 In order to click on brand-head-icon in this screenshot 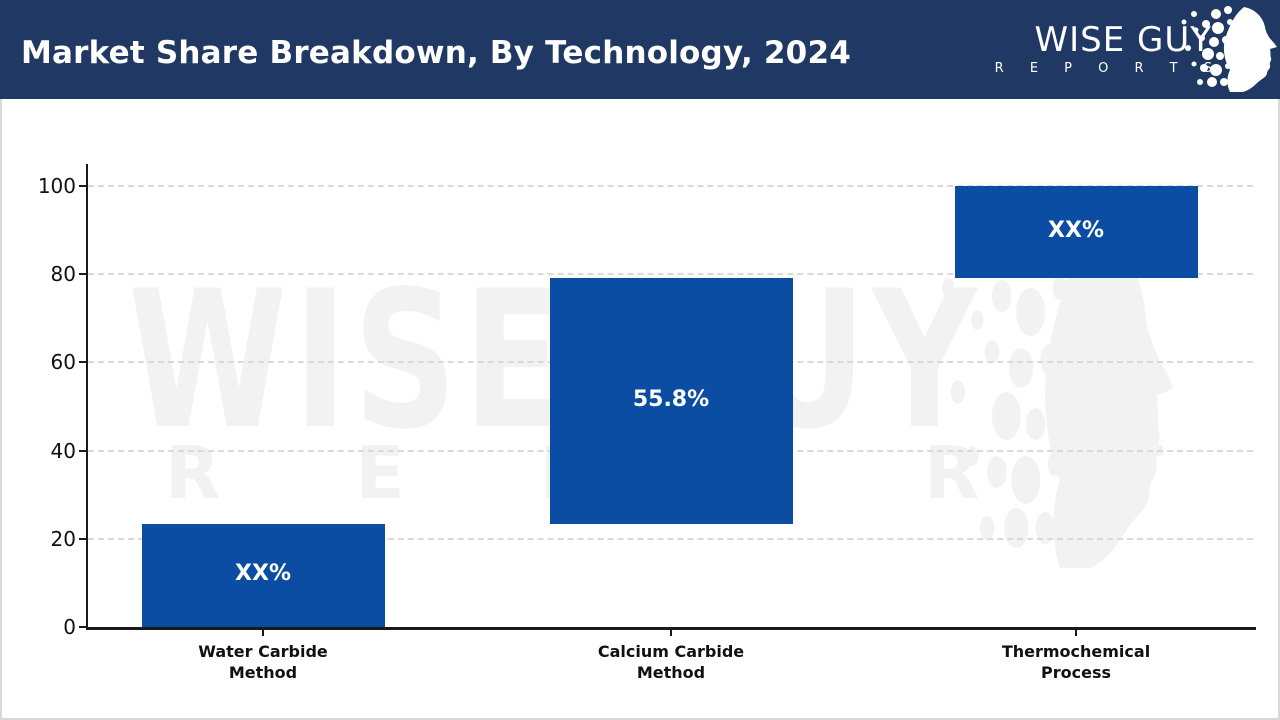, I will do `click(1229, 49)`.